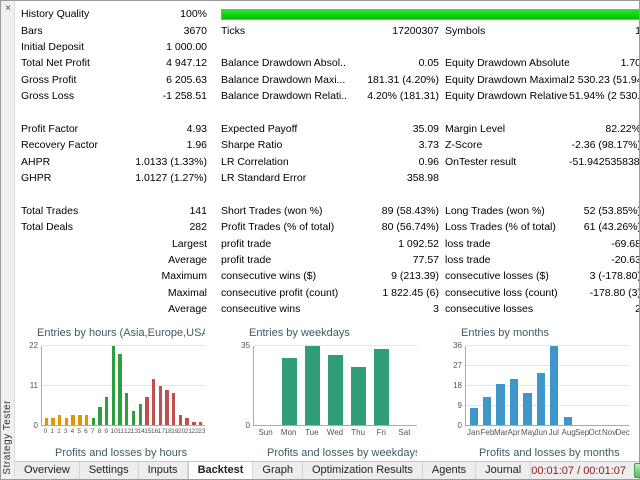 Image resolution: width=640 pixels, height=480 pixels. What do you see at coordinates (637, 470) in the screenshot?
I see `start-button: Start` at bounding box center [637, 470].